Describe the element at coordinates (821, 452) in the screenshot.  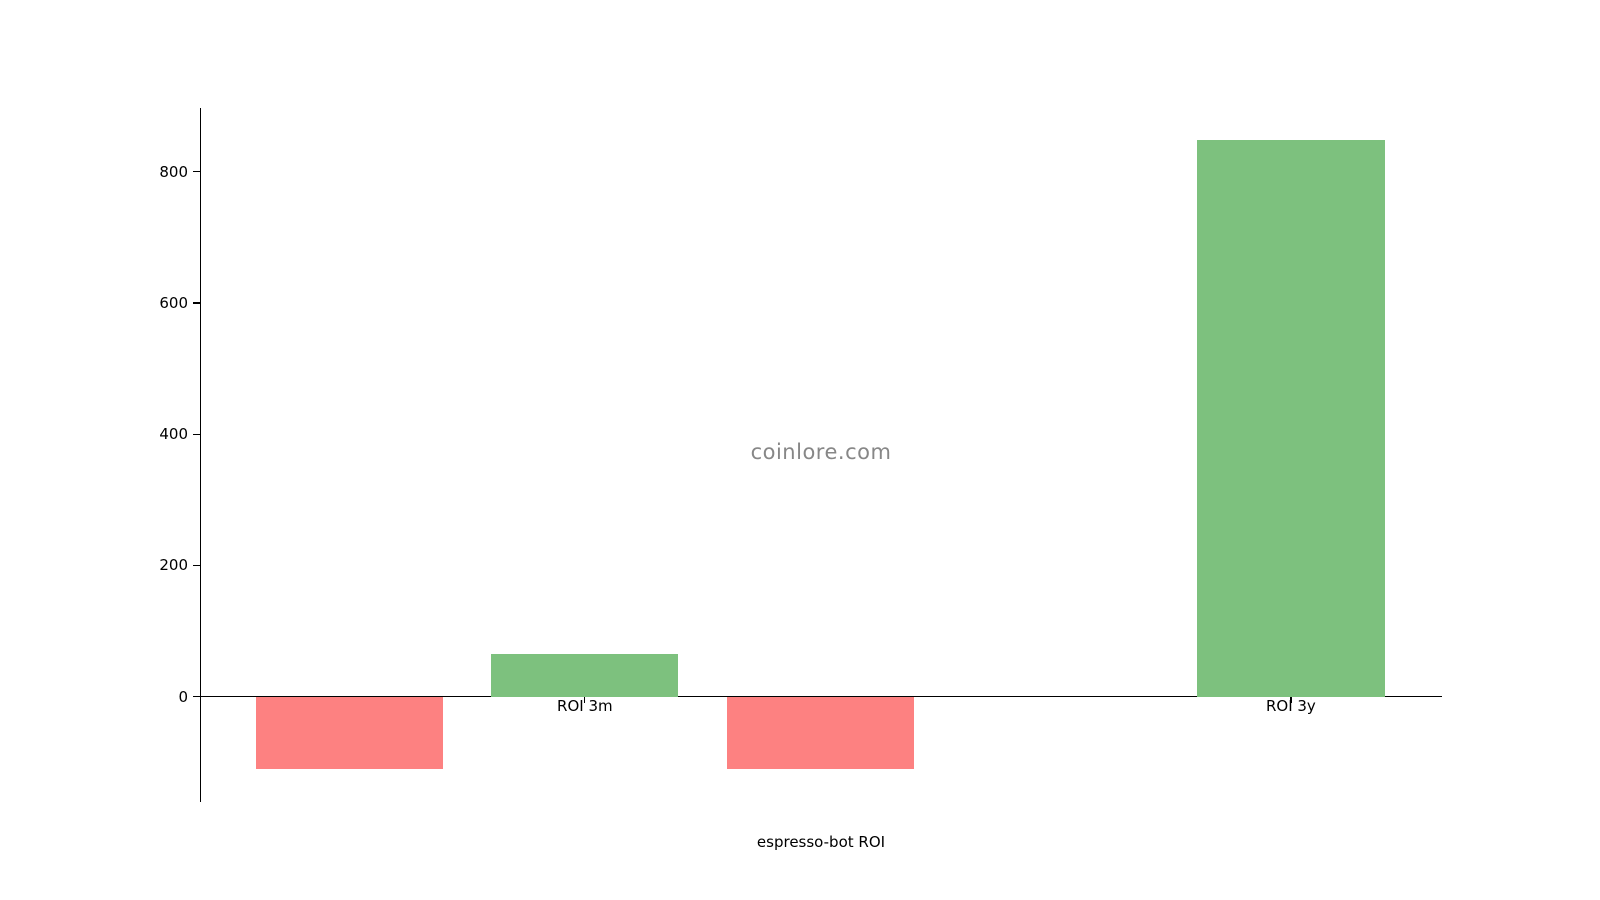
I see `watermark: coinlore.com` at that location.